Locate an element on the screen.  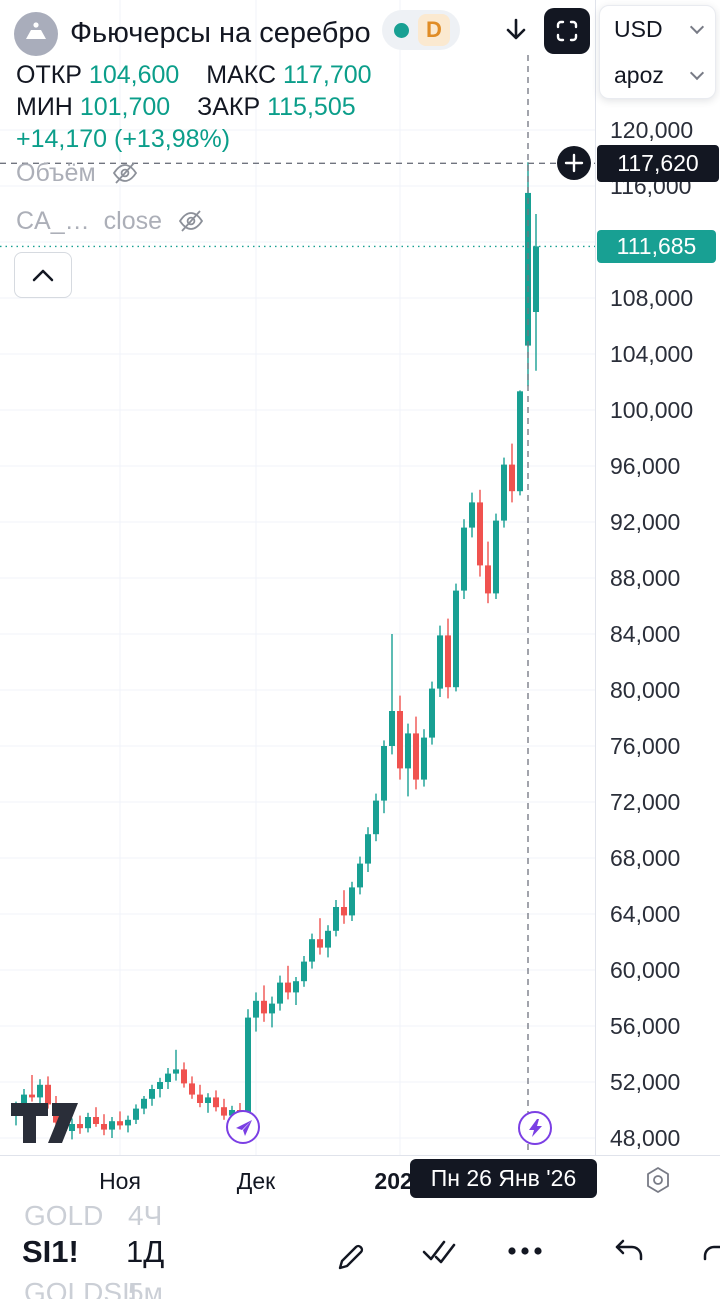
time-tick-label: Ноя is located at coordinates (120, 1181).